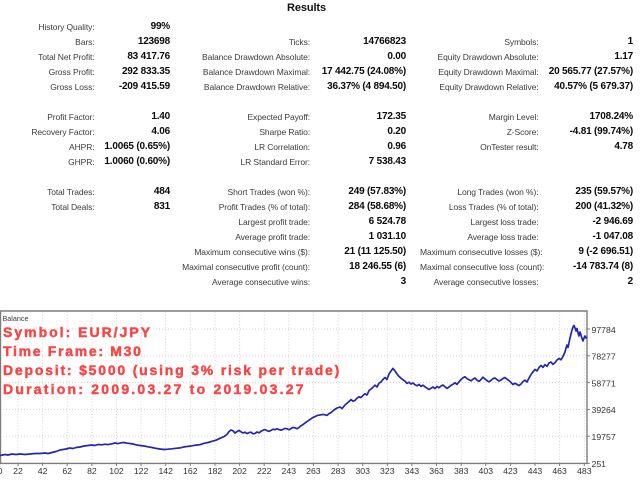 This screenshot has height=480, width=640. Describe the element at coordinates (264, 471) in the screenshot. I see `svg-text: 222` at that location.